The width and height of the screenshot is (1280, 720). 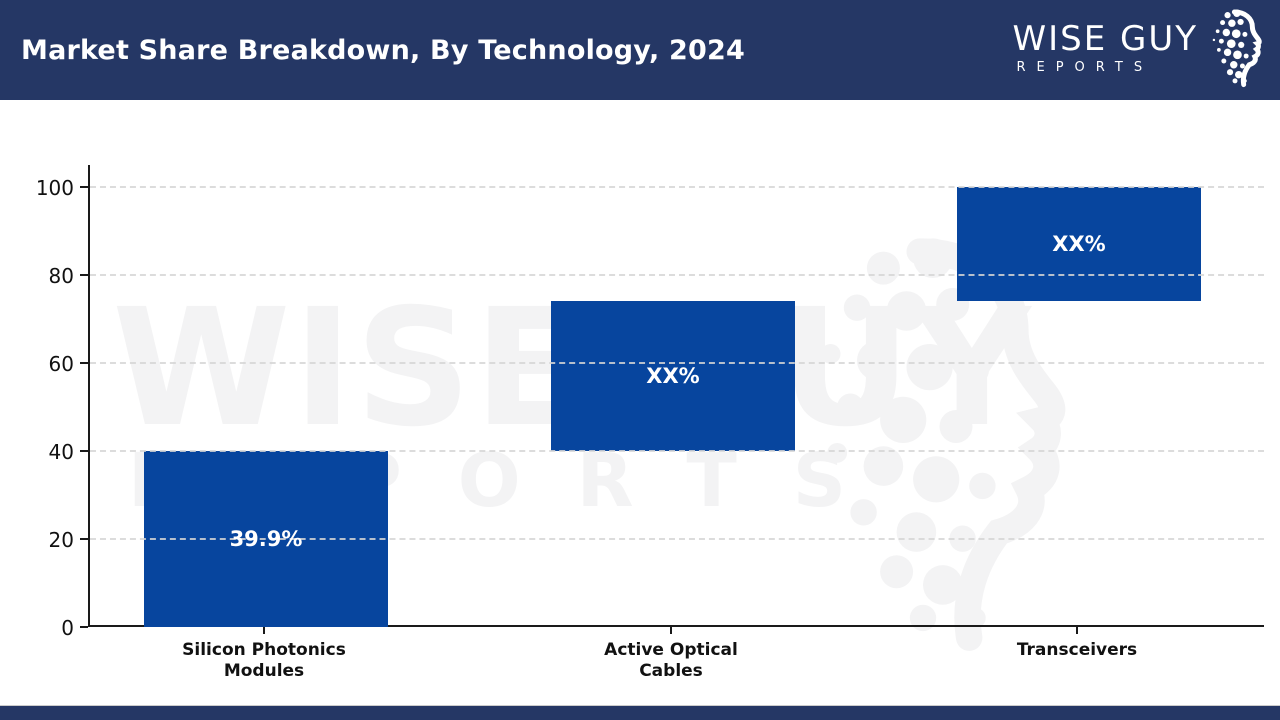 What do you see at coordinates (640, 712) in the screenshot?
I see `footer-bar` at bounding box center [640, 712].